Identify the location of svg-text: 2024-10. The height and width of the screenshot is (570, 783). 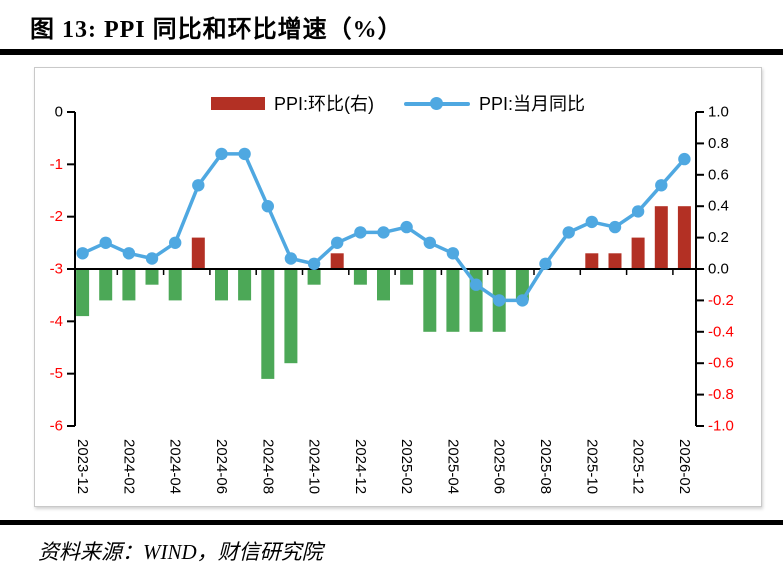
(314, 466).